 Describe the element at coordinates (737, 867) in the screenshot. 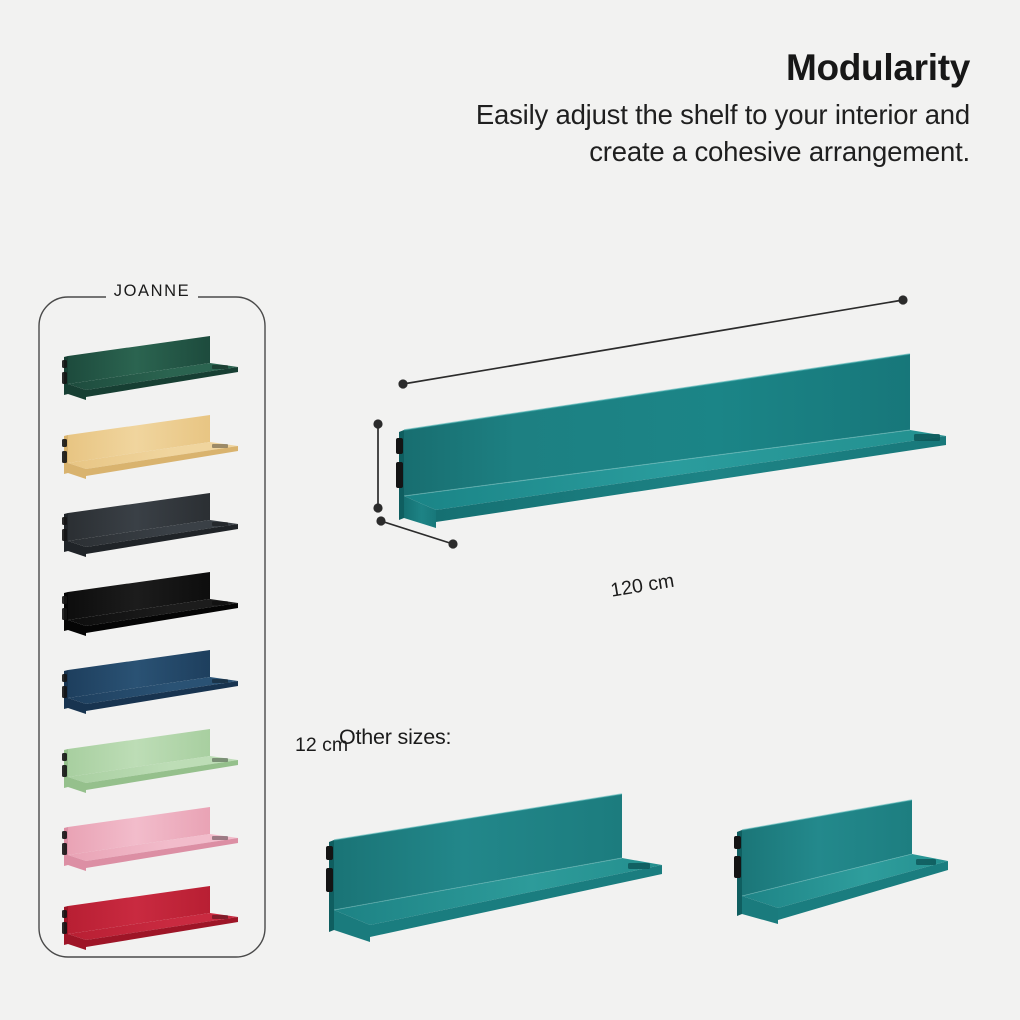

I see `small-bracket-lower` at that location.